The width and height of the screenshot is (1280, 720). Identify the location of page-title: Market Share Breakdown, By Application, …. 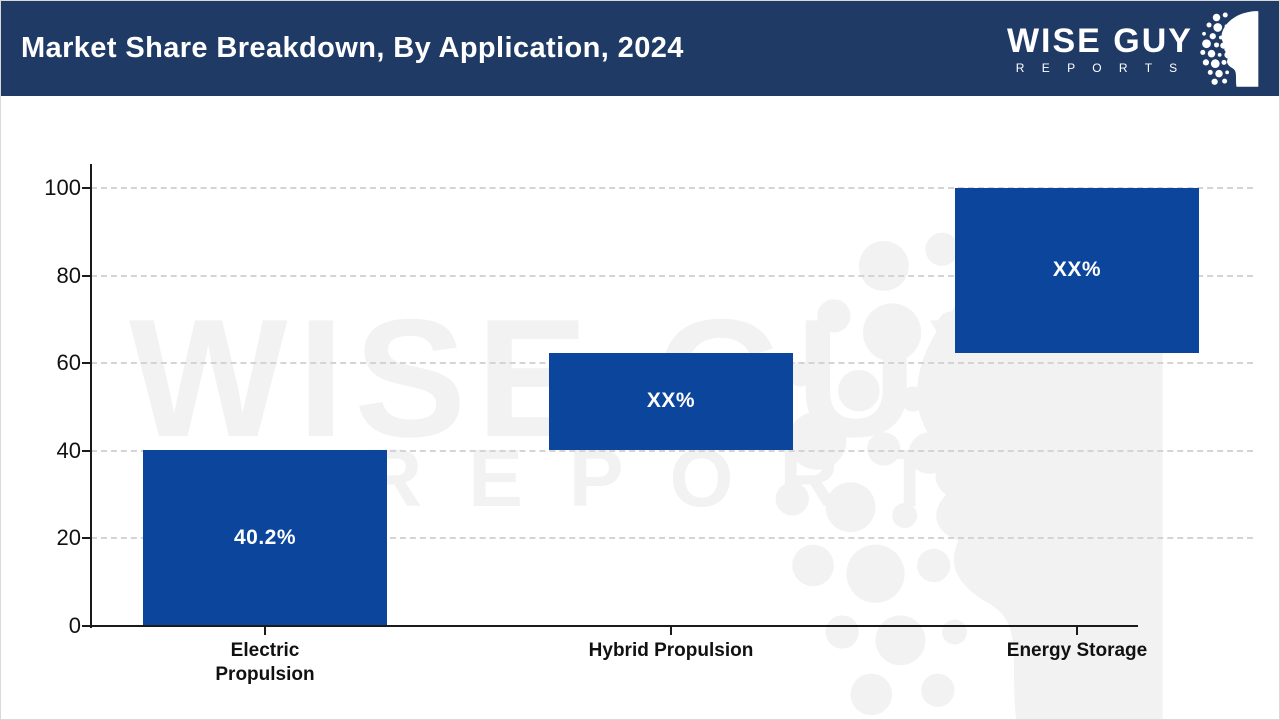
(352, 48).